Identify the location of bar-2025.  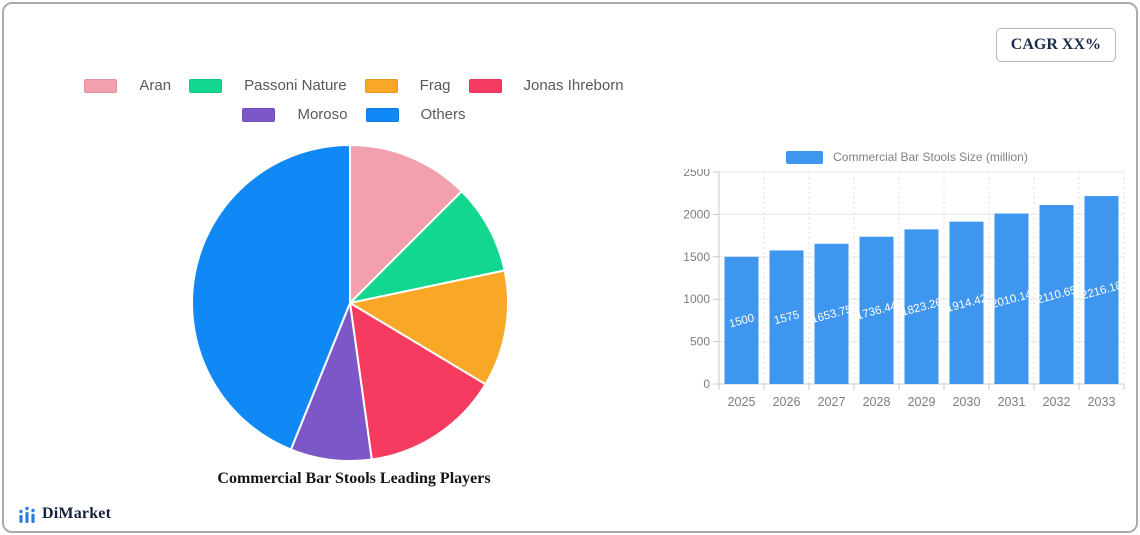
(741, 320).